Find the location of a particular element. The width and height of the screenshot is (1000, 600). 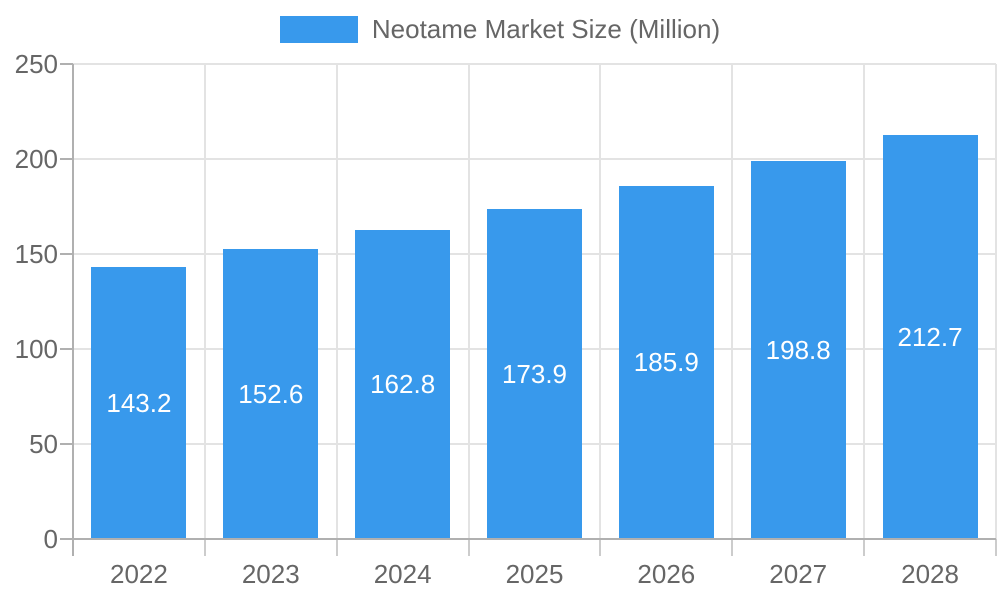

bar-value-label: 173.9 is located at coordinates (534, 373).